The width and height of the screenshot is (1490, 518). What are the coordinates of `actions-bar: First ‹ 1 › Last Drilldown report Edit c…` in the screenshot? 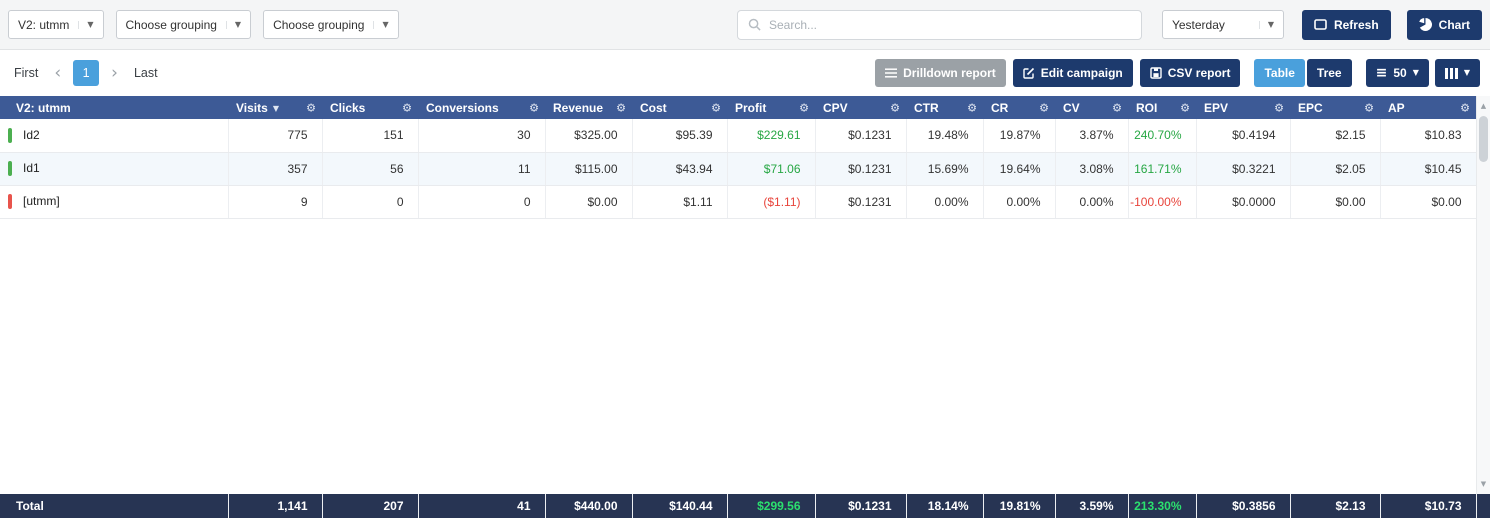 It's located at (745, 73).